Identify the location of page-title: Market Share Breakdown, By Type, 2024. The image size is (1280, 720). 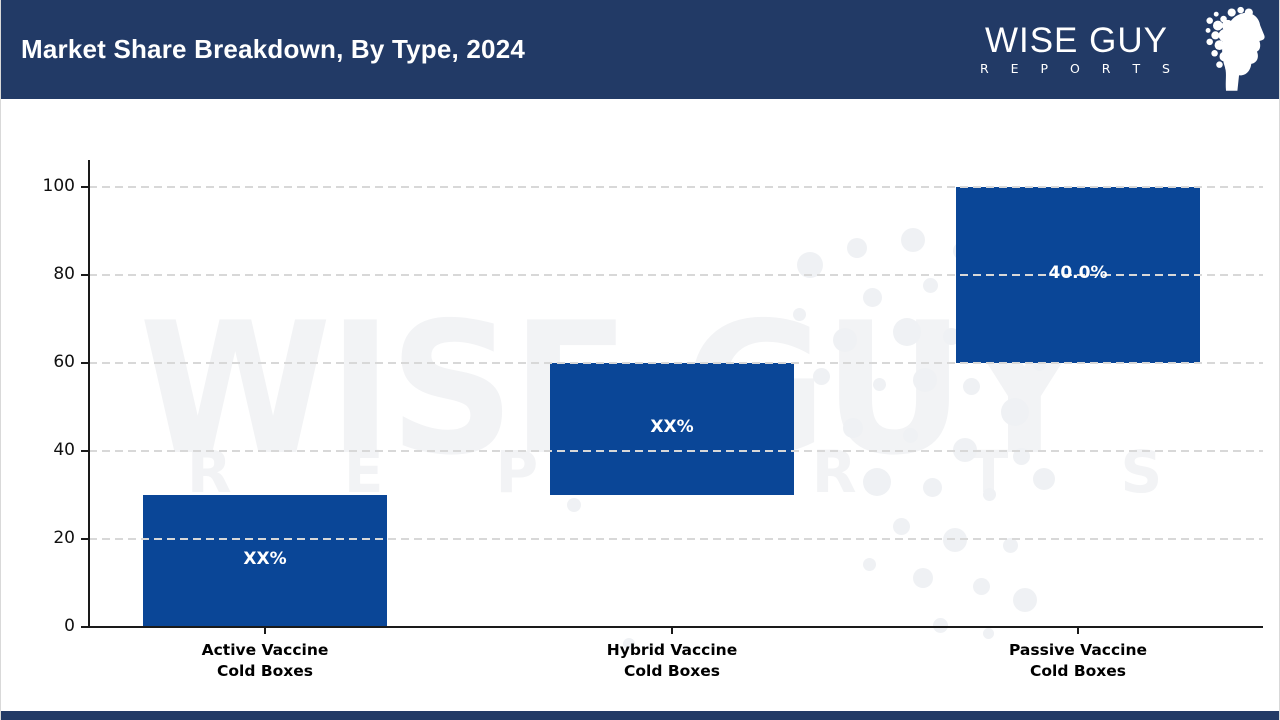
(273, 49).